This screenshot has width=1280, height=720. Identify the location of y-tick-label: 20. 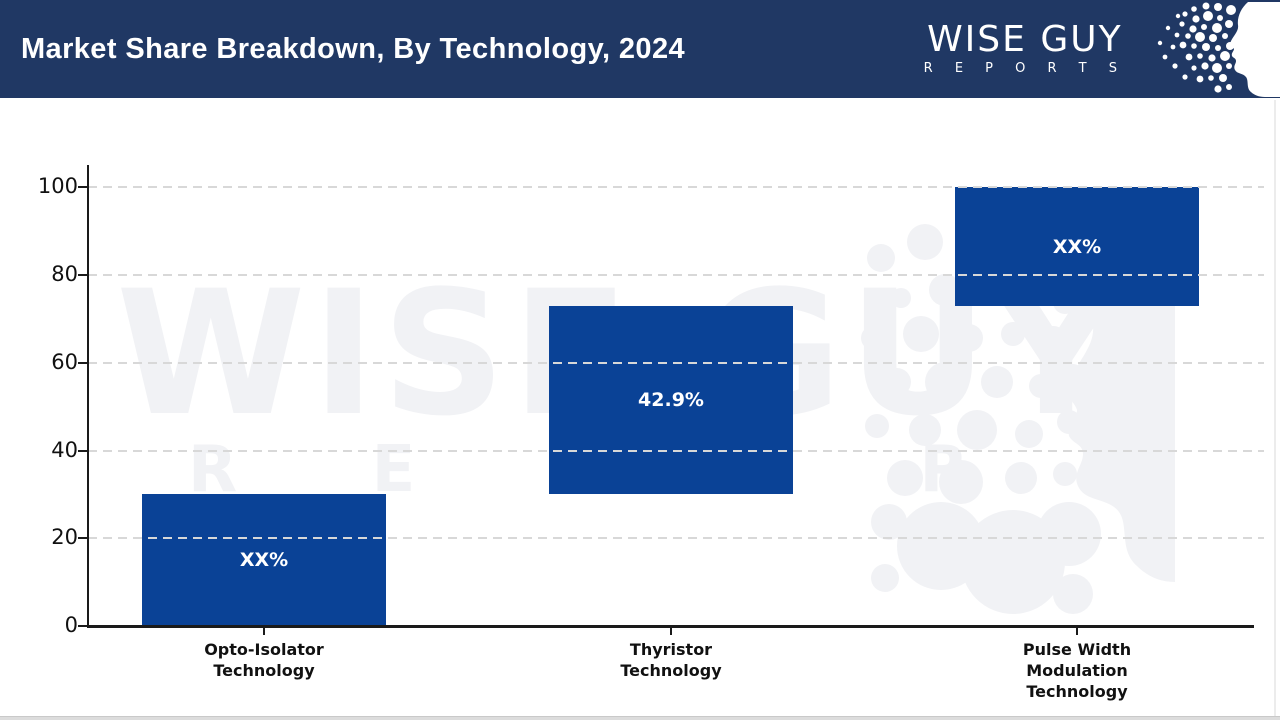
(64, 537).